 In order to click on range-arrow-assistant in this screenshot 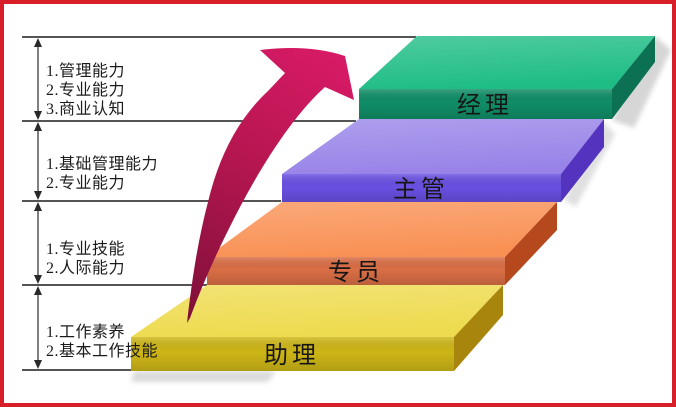, I will do `click(38, 327)`.